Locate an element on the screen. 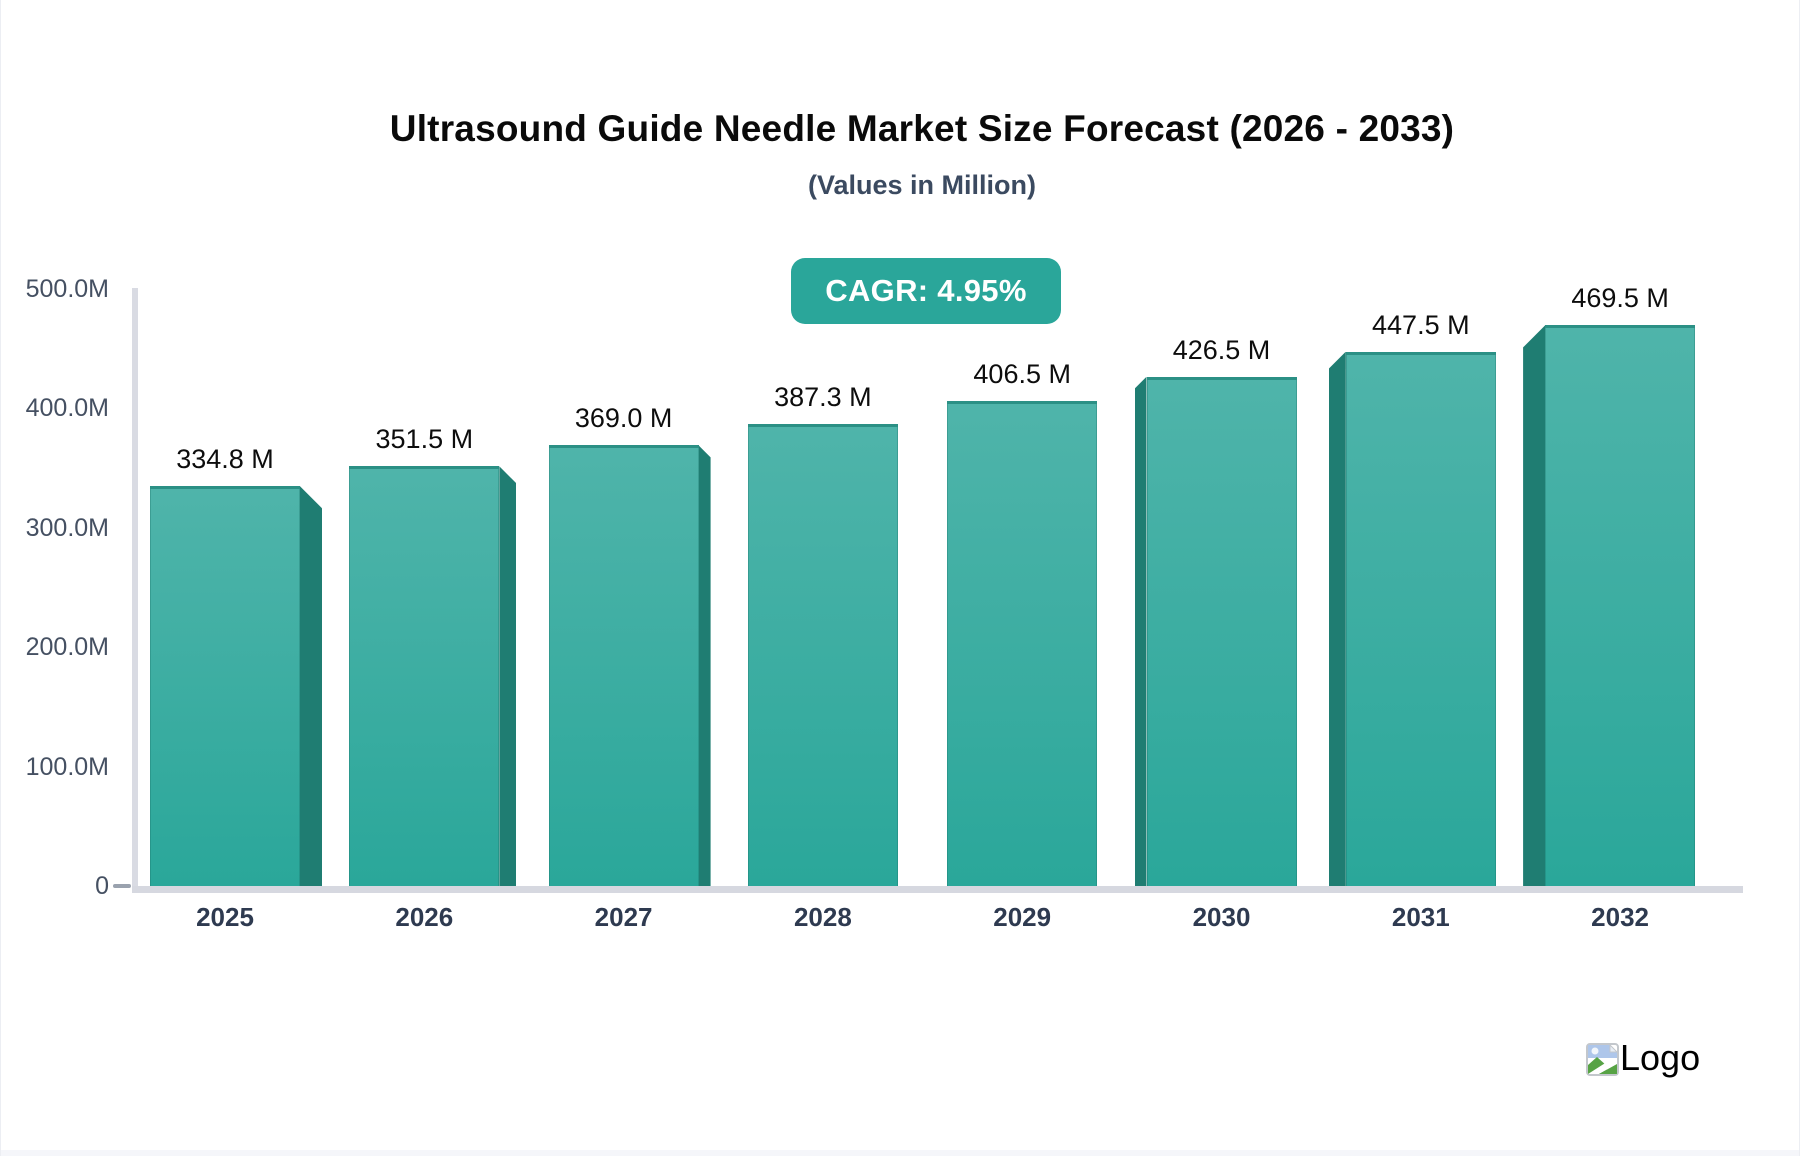 The height and width of the screenshot is (1156, 1800). y-tick-label: 0 is located at coordinates (102, 886).